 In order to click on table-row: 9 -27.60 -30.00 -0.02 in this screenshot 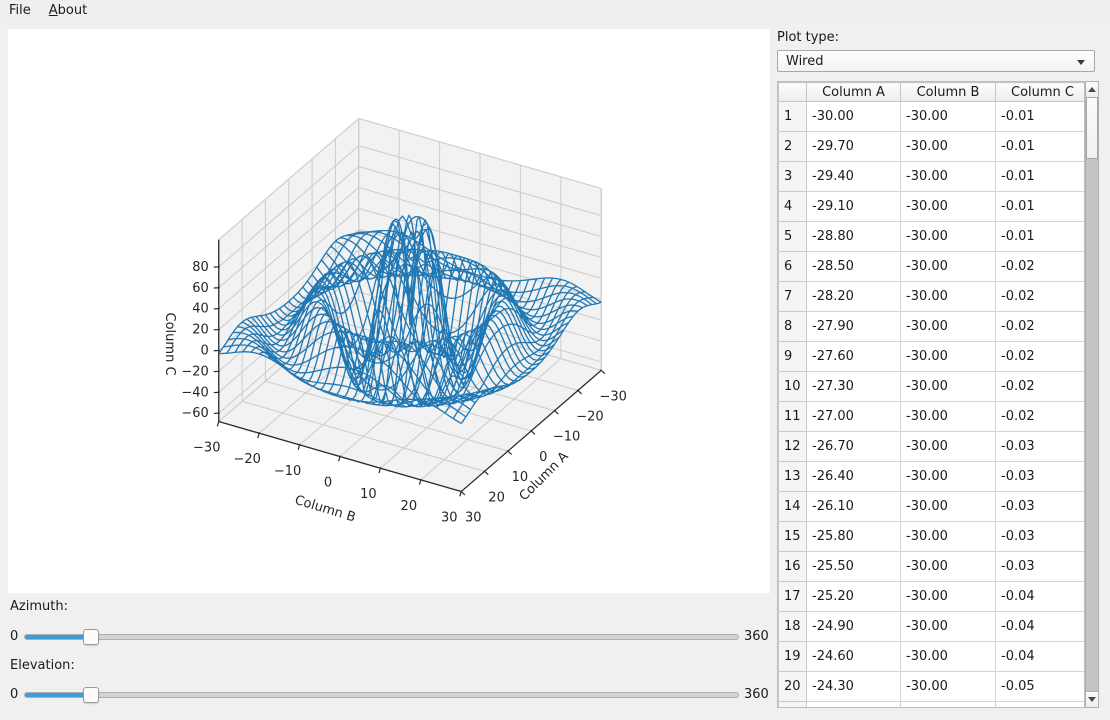, I will do `click(931, 356)`.